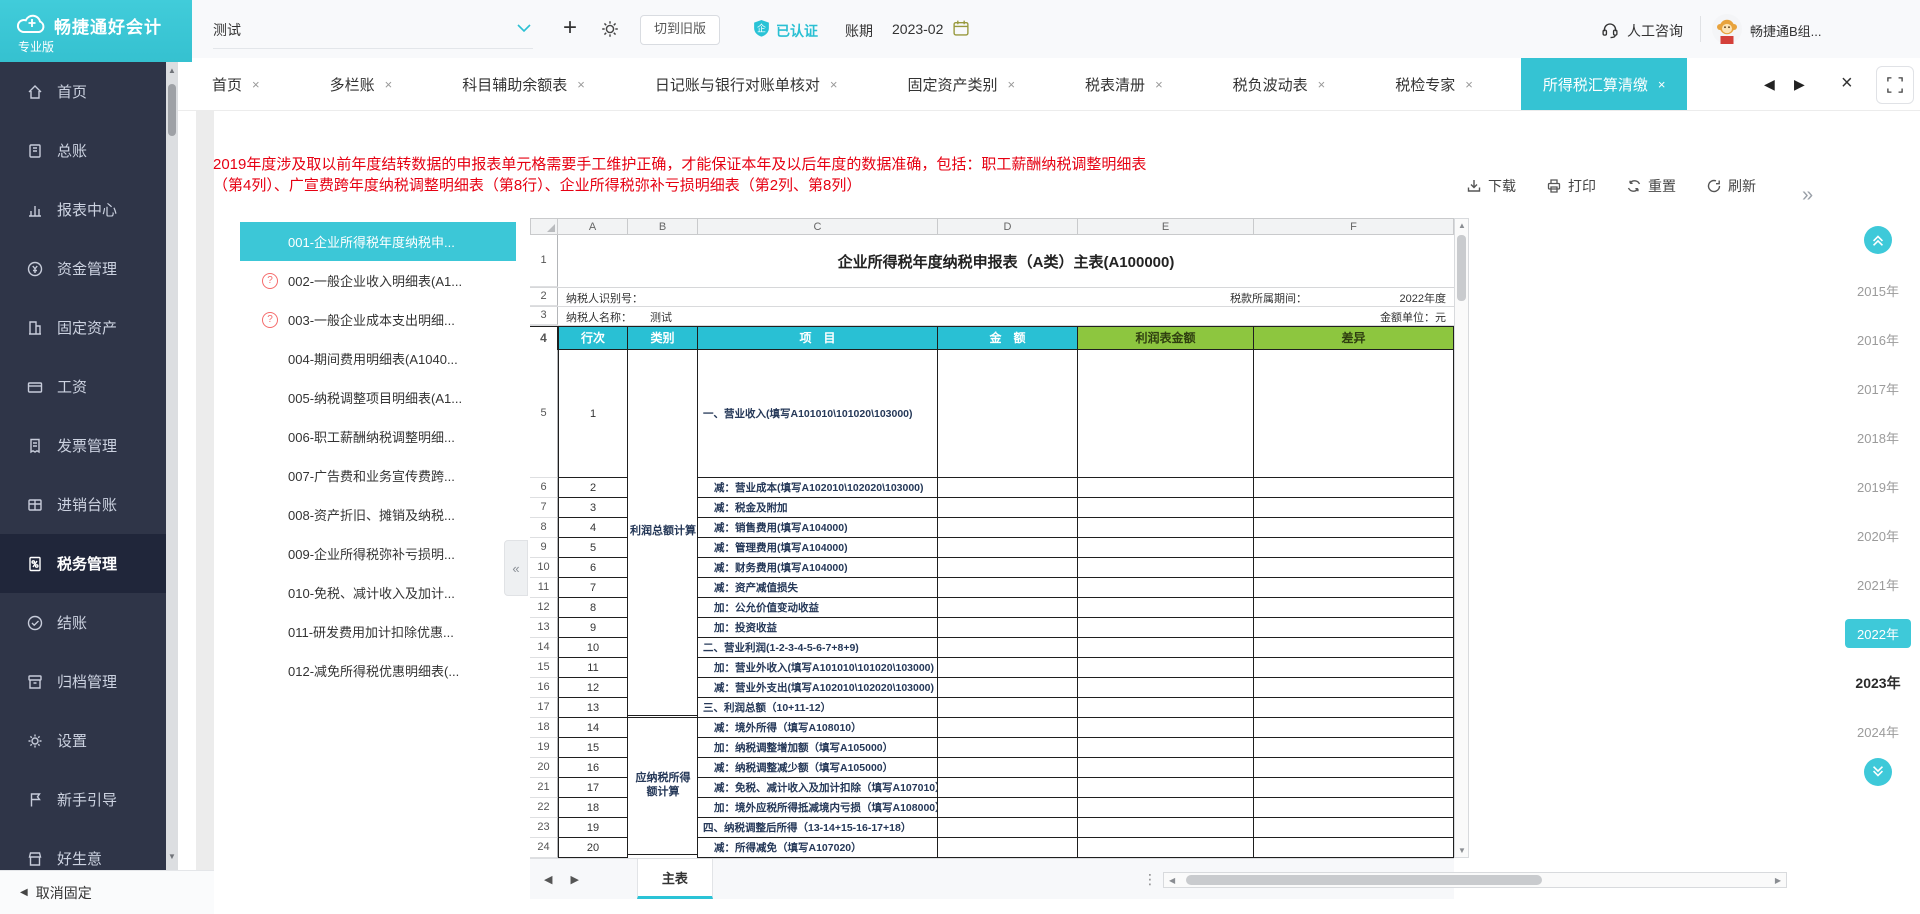  What do you see at coordinates (172, 466) in the screenshot?
I see `sidebar-scrollbar` at bounding box center [172, 466].